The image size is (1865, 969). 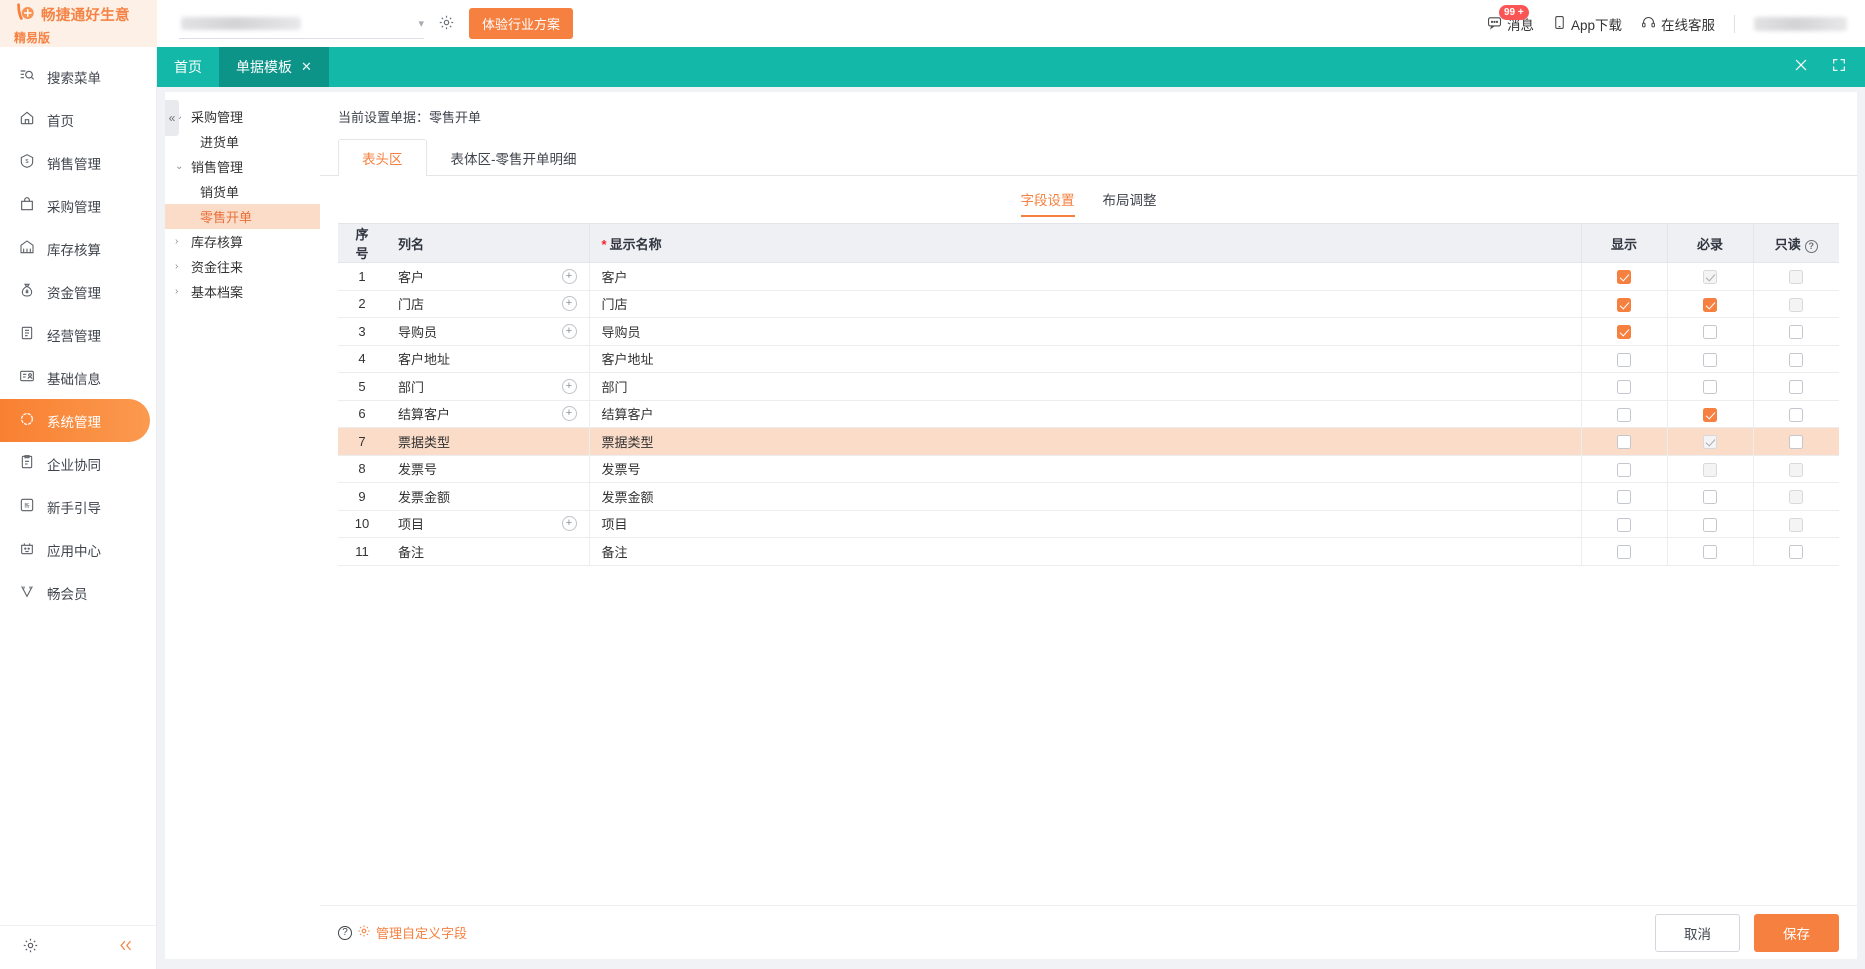 I want to click on close-icon: ✕, so click(x=306, y=66).